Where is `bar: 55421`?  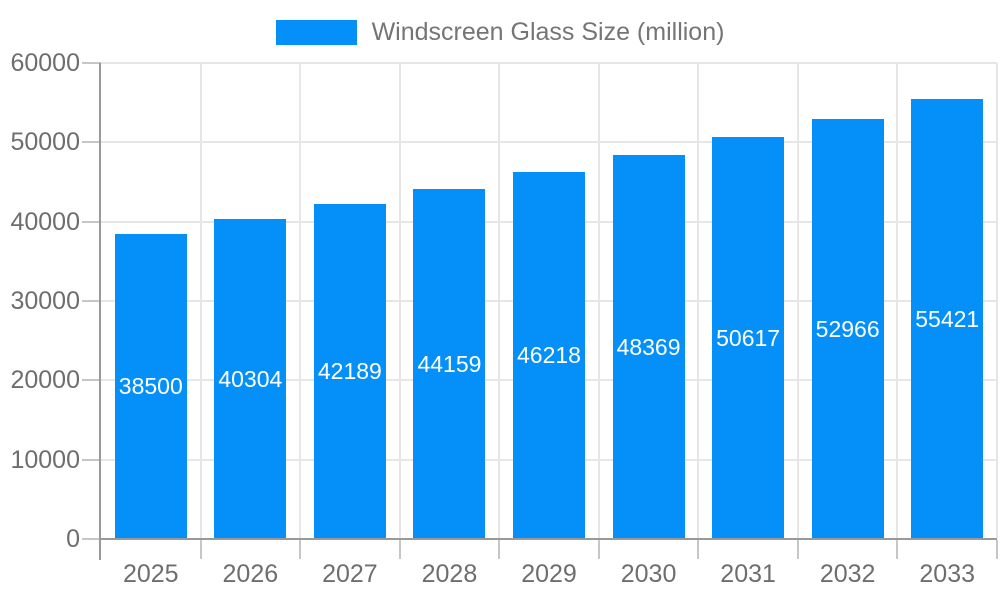
bar: 55421 is located at coordinates (947, 319).